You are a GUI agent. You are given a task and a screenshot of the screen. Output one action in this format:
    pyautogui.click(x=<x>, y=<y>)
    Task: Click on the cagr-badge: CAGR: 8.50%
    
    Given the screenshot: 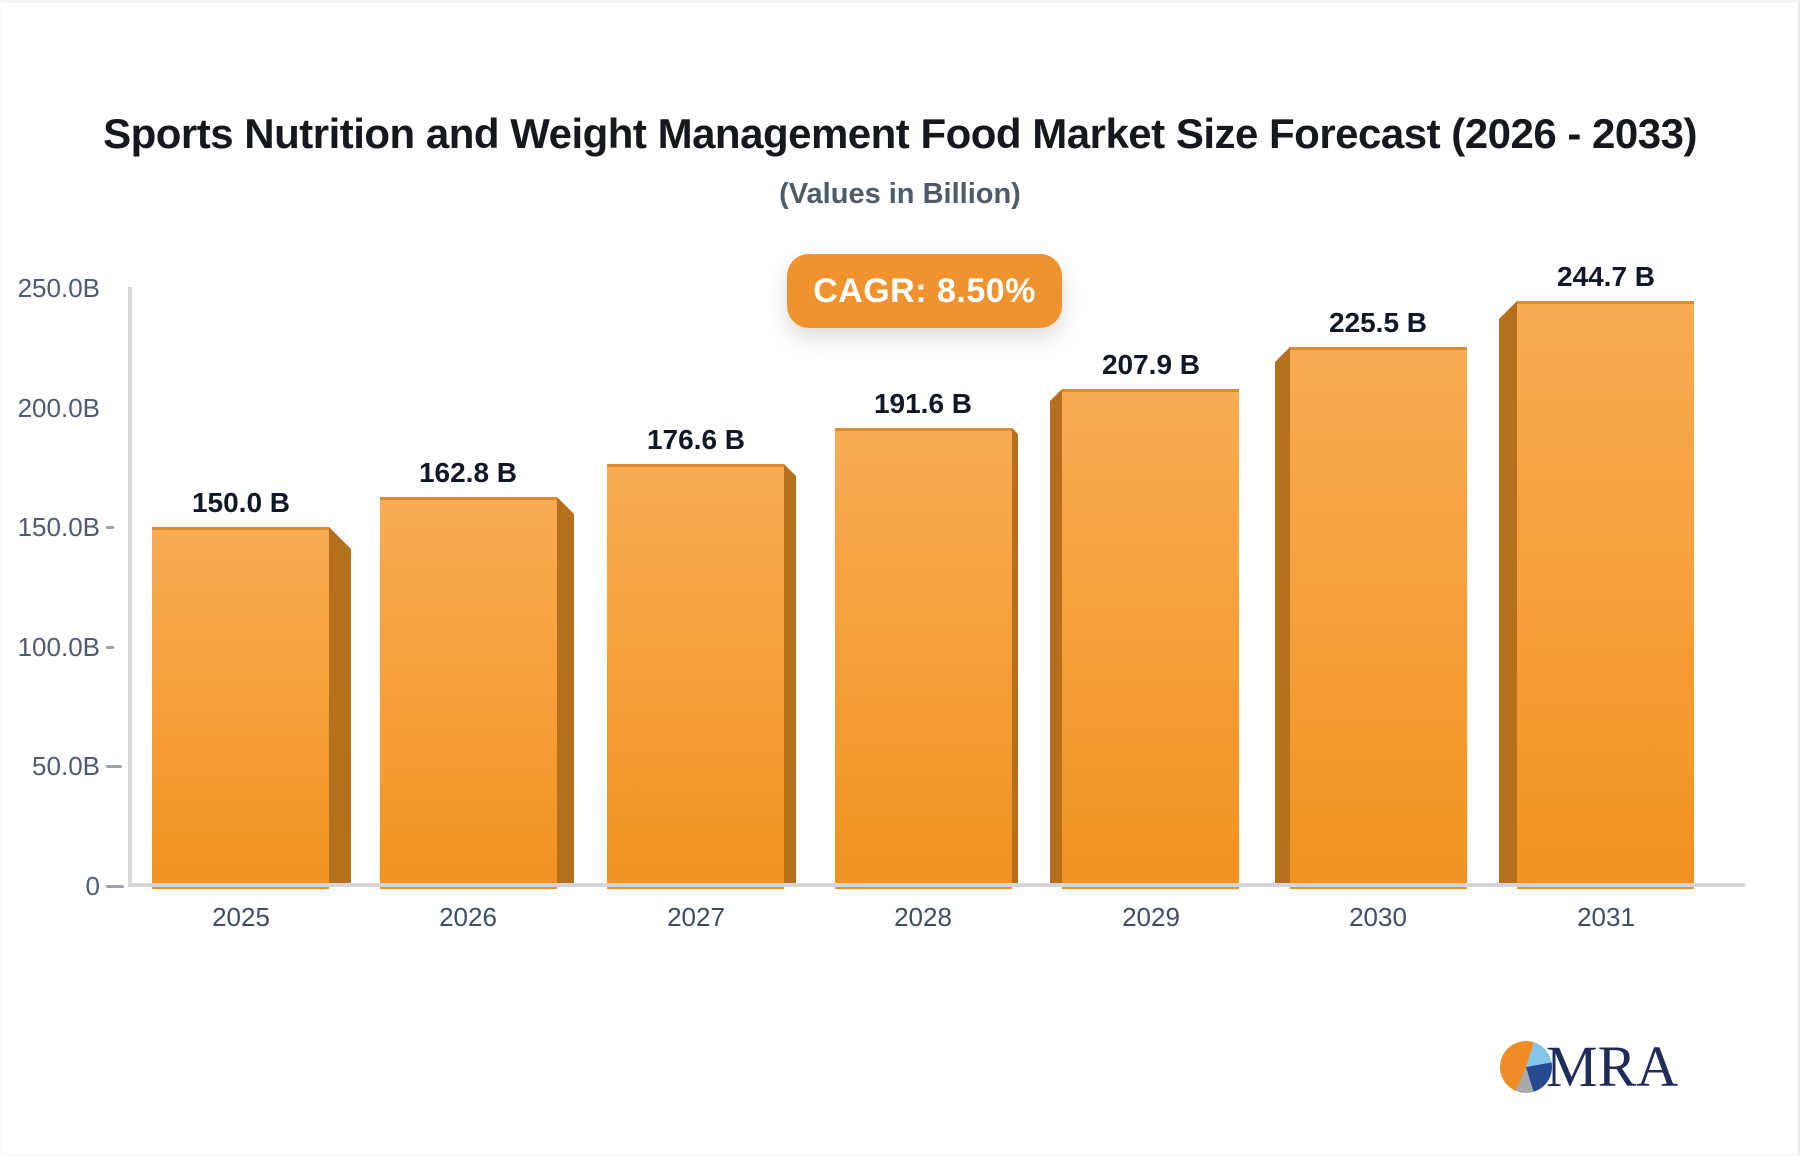 What is the action you would take?
    pyautogui.click(x=924, y=291)
    